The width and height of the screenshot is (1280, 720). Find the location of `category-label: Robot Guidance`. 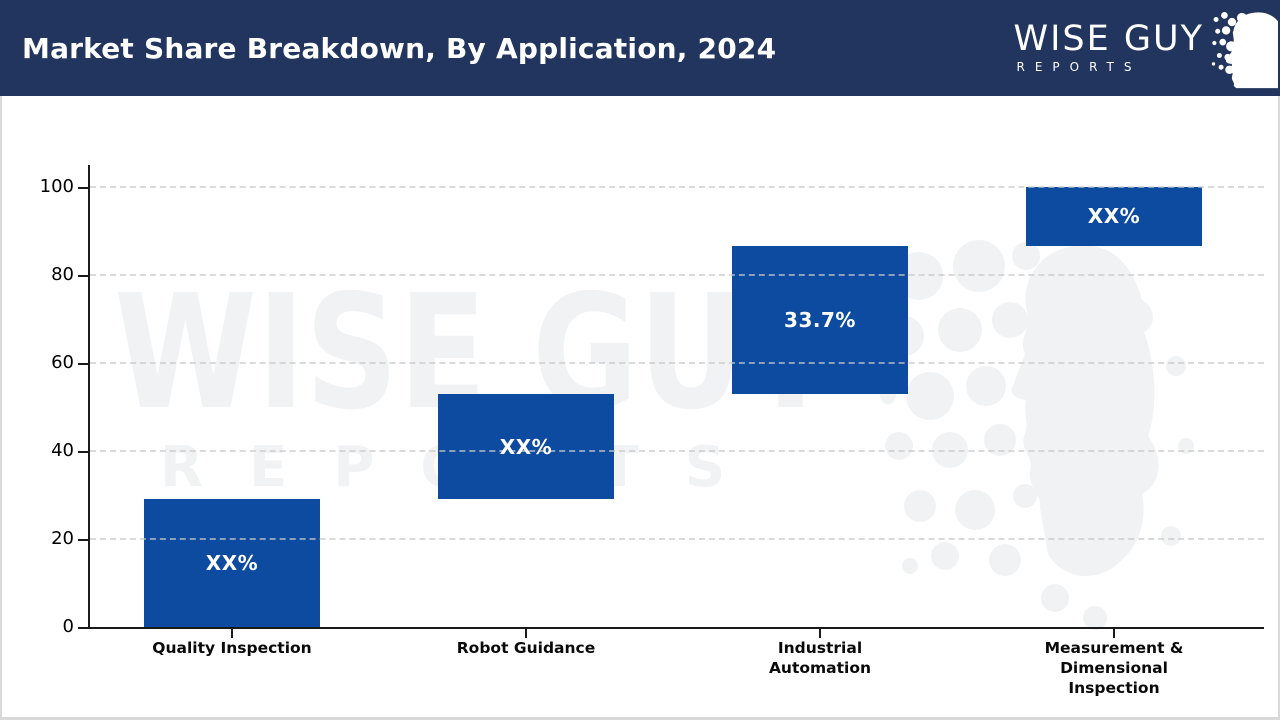

category-label: Robot Guidance is located at coordinates (526, 648).